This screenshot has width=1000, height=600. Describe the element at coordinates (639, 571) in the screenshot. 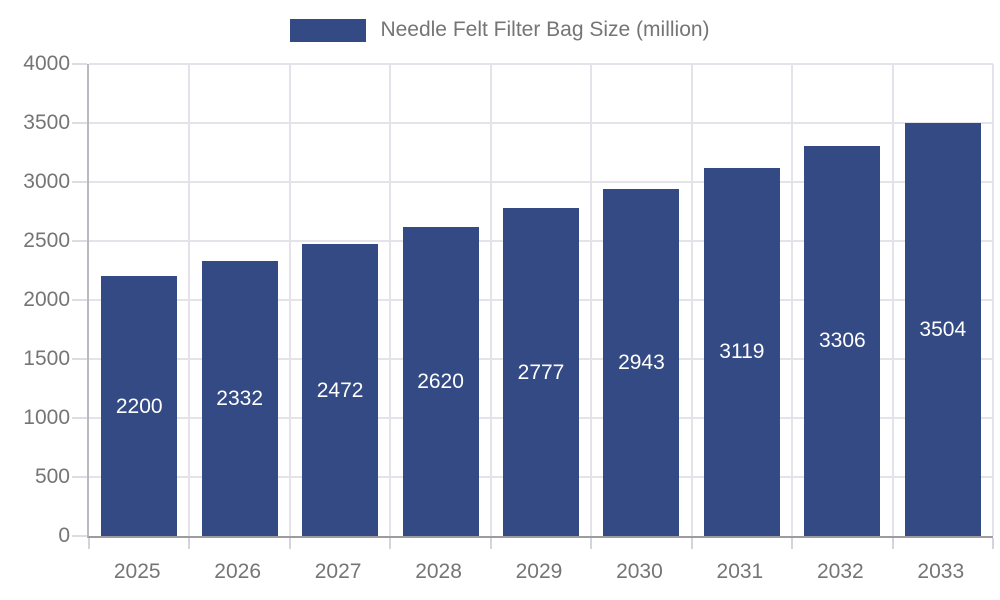

I see `x-axis-tick-label: 2030` at that location.